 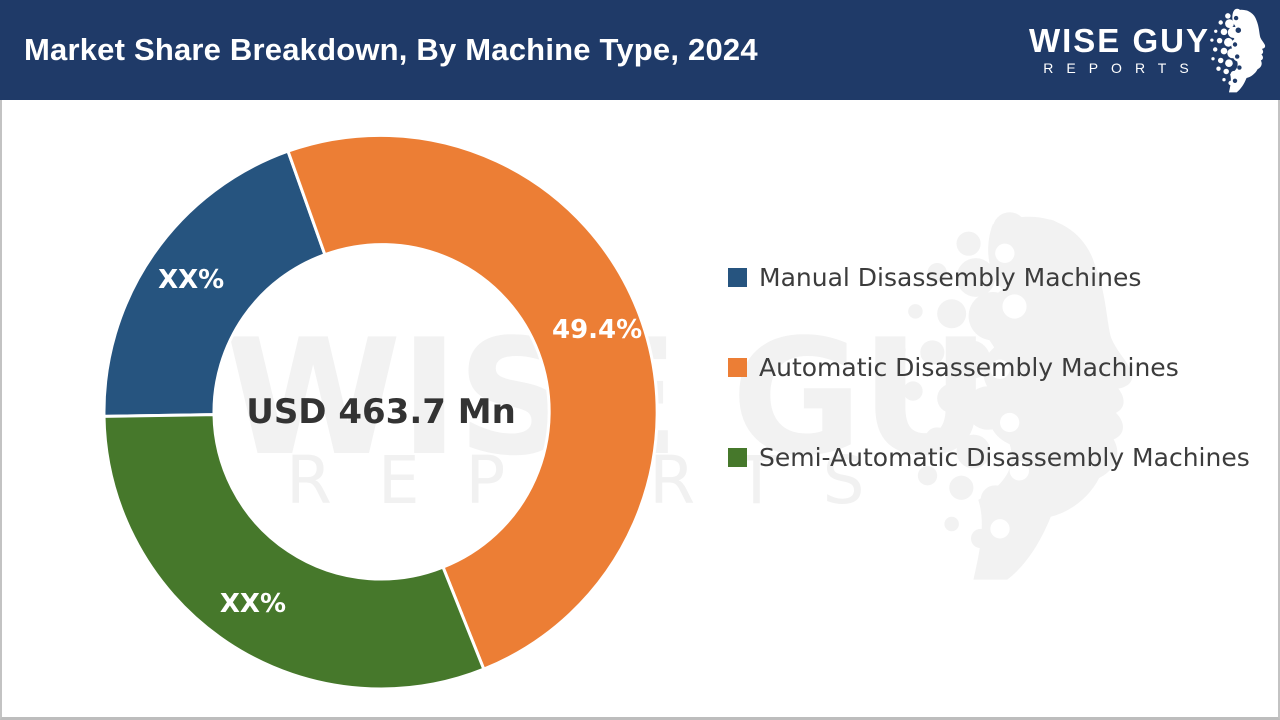 I want to click on logo-title: WISE GUY, so click(x=1119, y=40).